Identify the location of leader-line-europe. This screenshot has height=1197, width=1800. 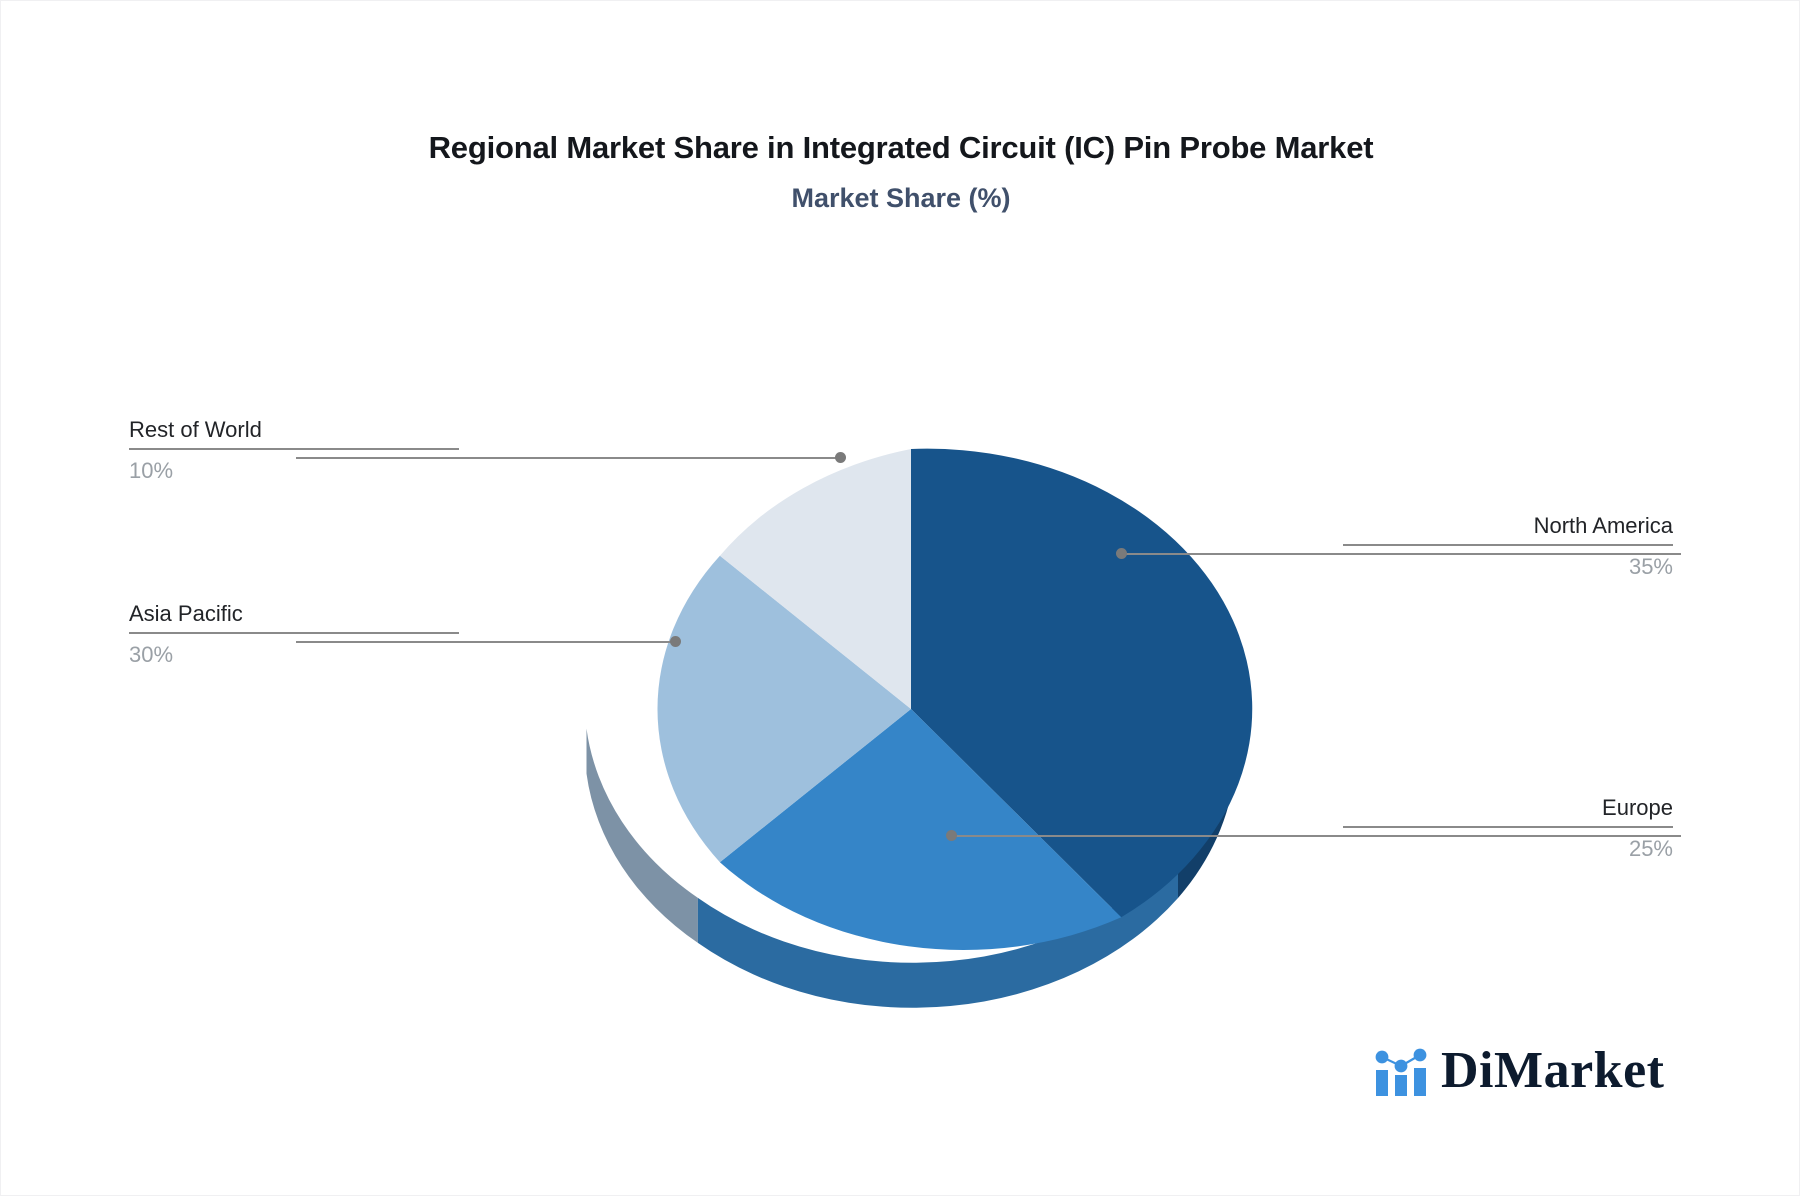
(1316, 836).